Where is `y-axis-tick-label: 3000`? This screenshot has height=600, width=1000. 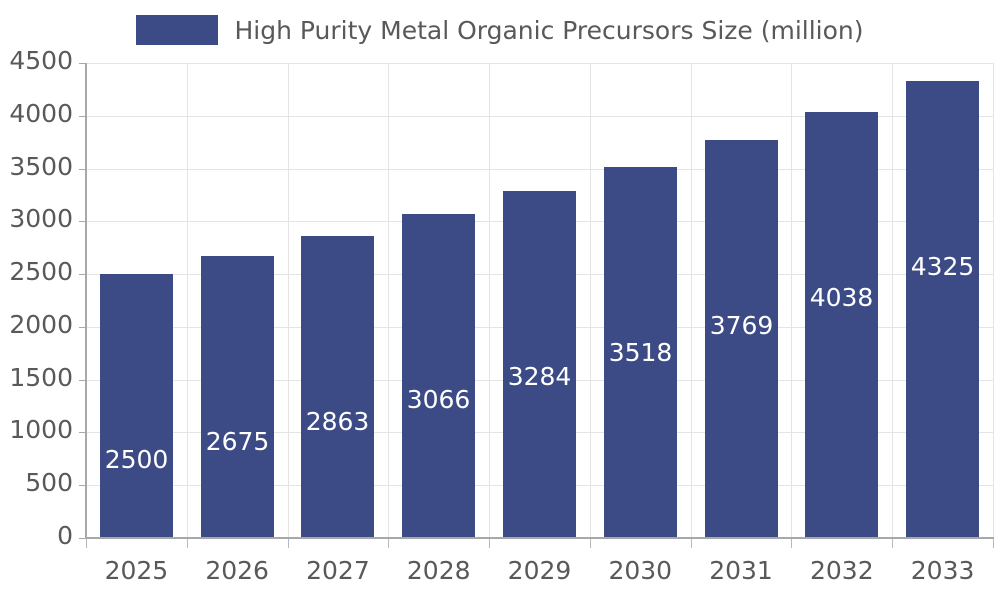
y-axis-tick-label: 3000 is located at coordinates (41, 219).